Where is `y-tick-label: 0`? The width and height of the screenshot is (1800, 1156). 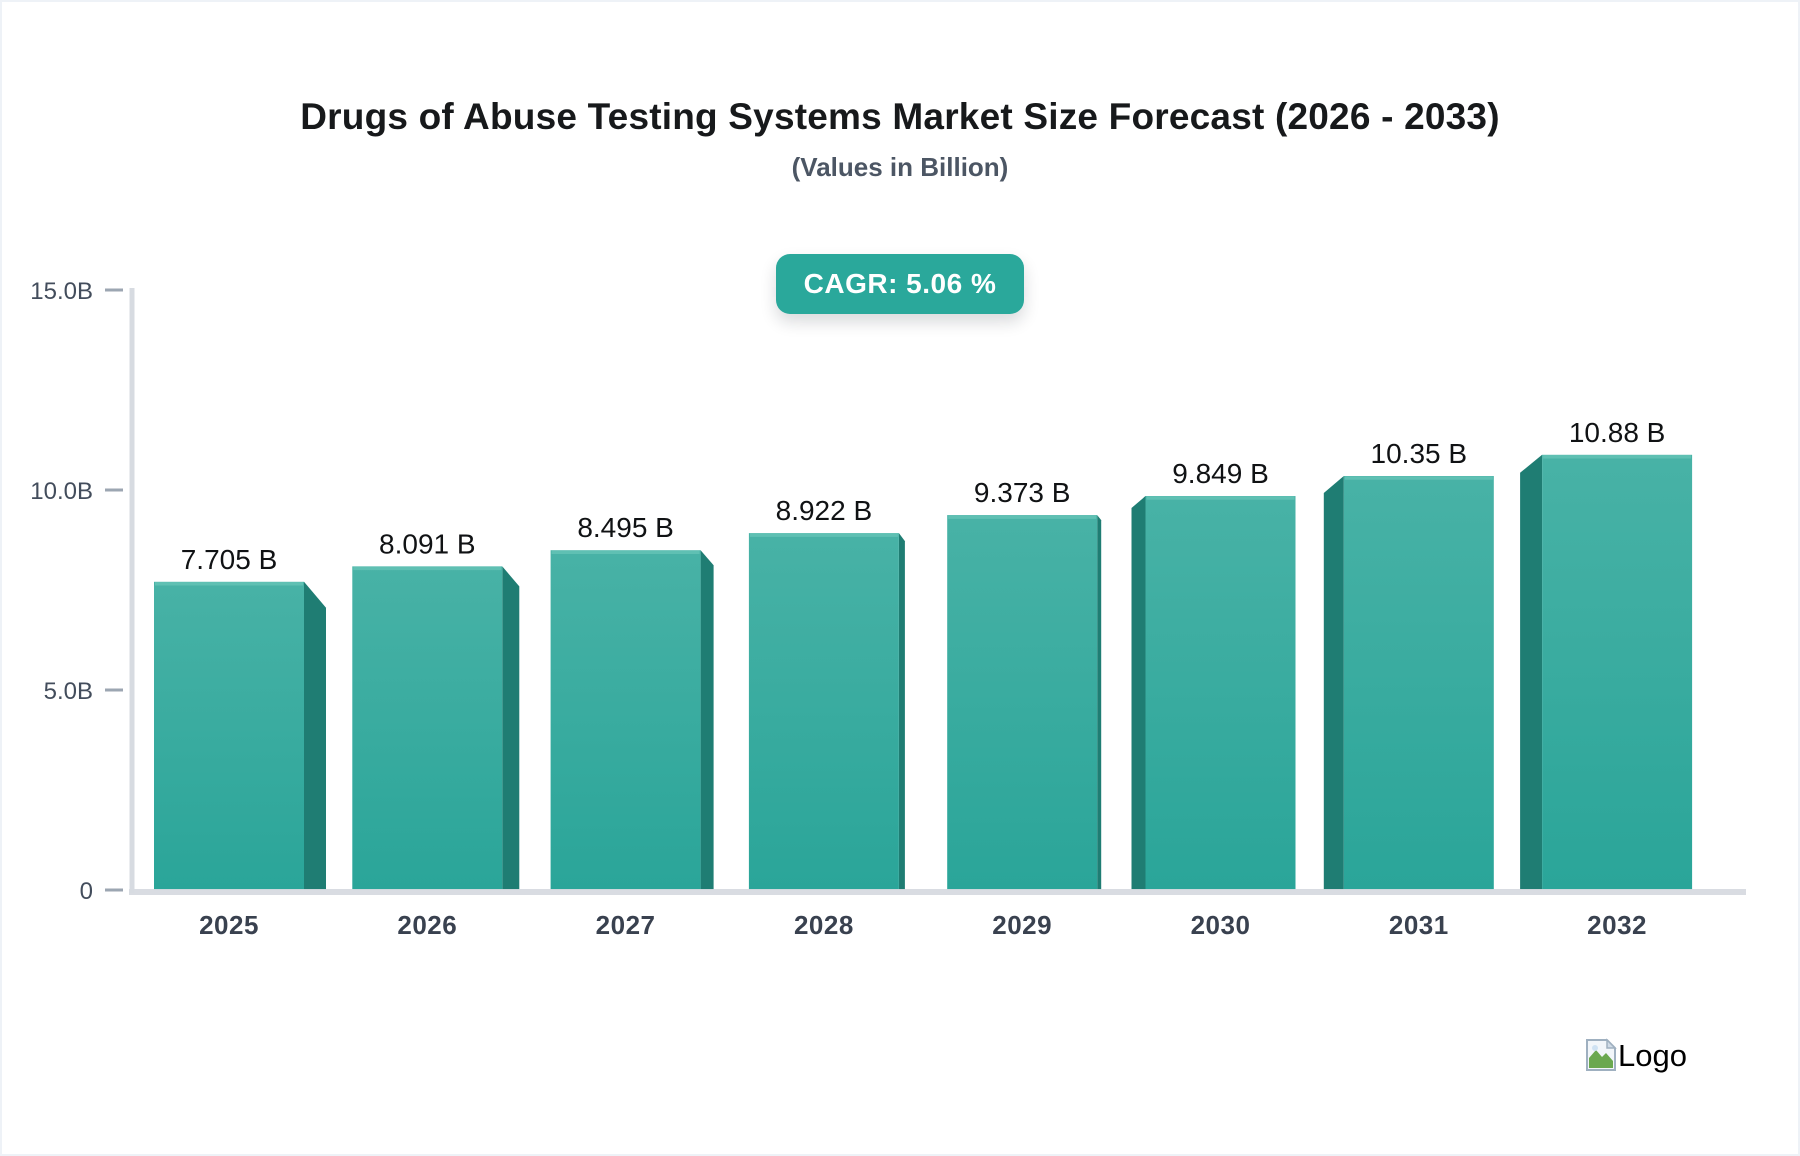 y-tick-label: 0 is located at coordinates (86, 891).